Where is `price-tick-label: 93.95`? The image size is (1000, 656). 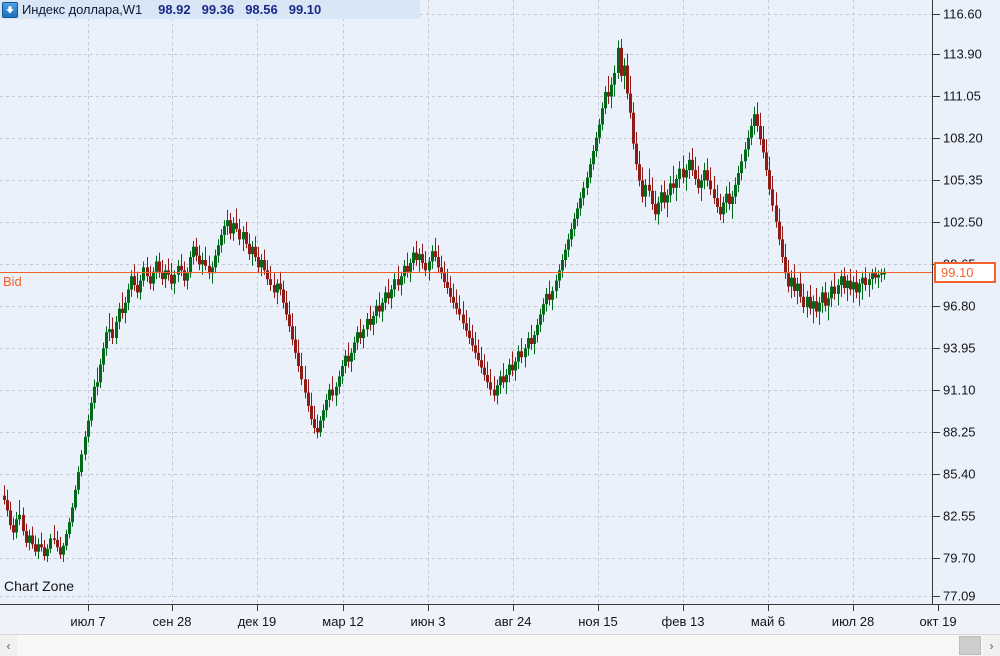
price-tick-label: 93.95 is located at coordinates (959, 348).